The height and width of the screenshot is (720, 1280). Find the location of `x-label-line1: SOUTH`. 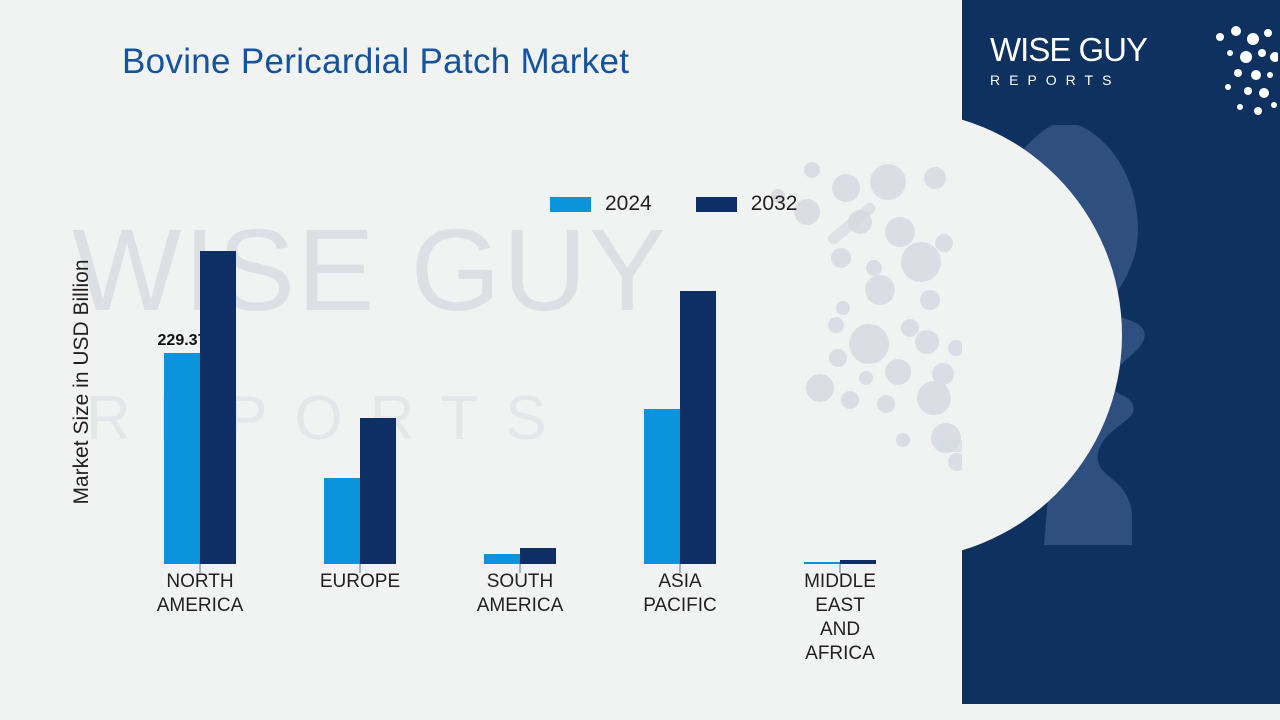

x-label-line1: SOUTH is located at coordinates (520, 581).